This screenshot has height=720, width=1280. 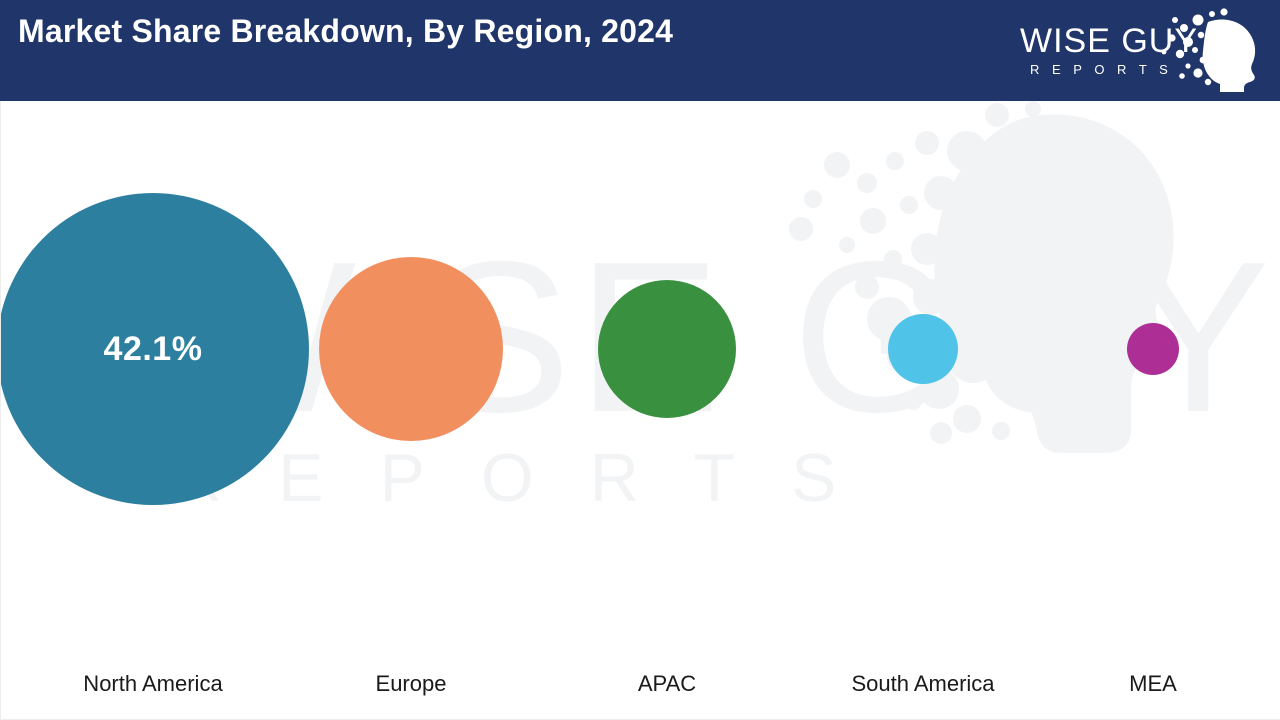 I want to click on category-label-apac: APAC, so click(x=667, y=683).